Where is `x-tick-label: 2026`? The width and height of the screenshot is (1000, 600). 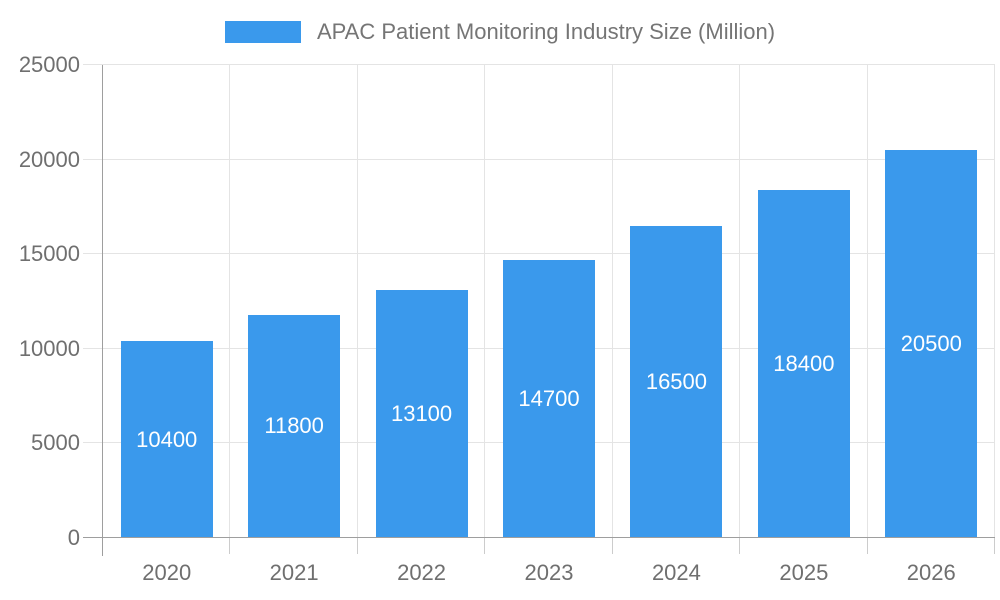
x-tick-label: 2026 is located at coordinates (931, 572).